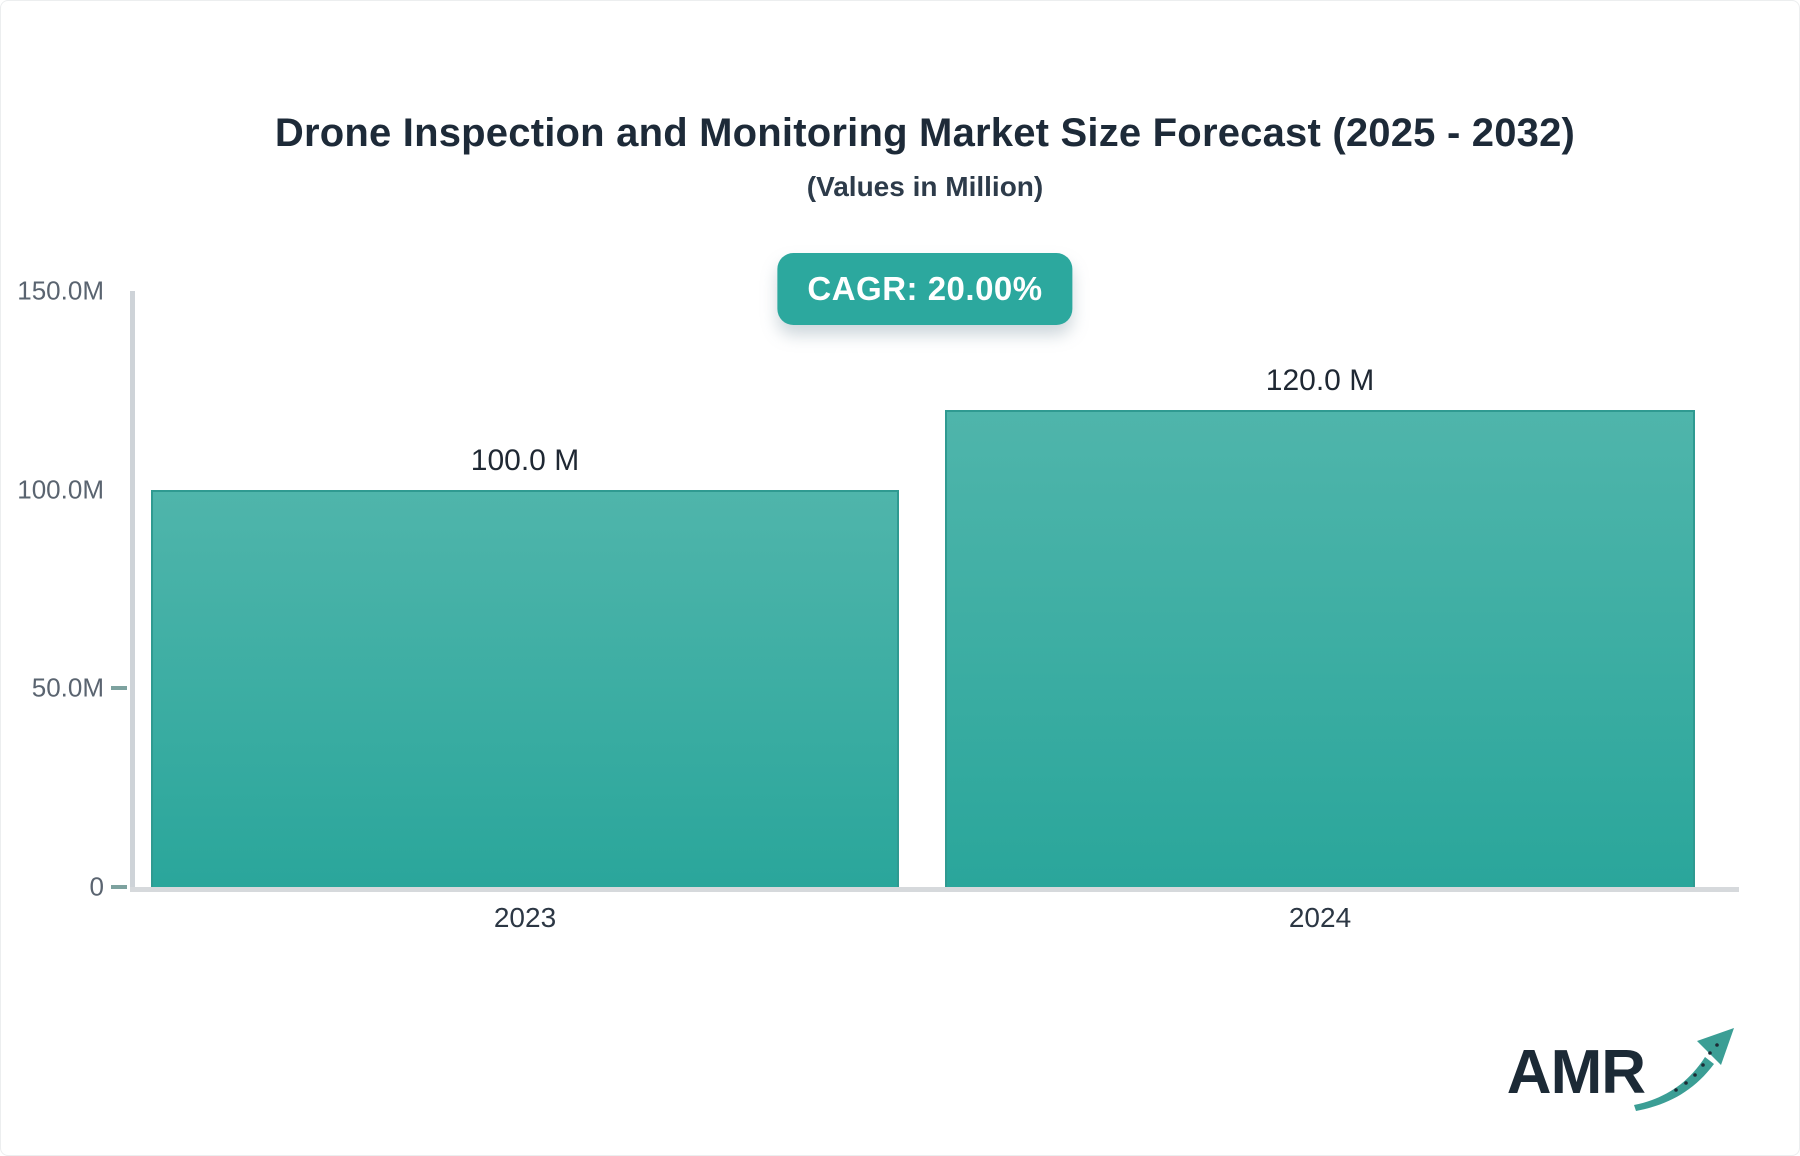 The width and height of the screenshot is (1800, 1156). What do you see at coordinates (96, 886) in the screenshot?
I see `y-axis-tick-label: 0` at bounding box center [96, 886].